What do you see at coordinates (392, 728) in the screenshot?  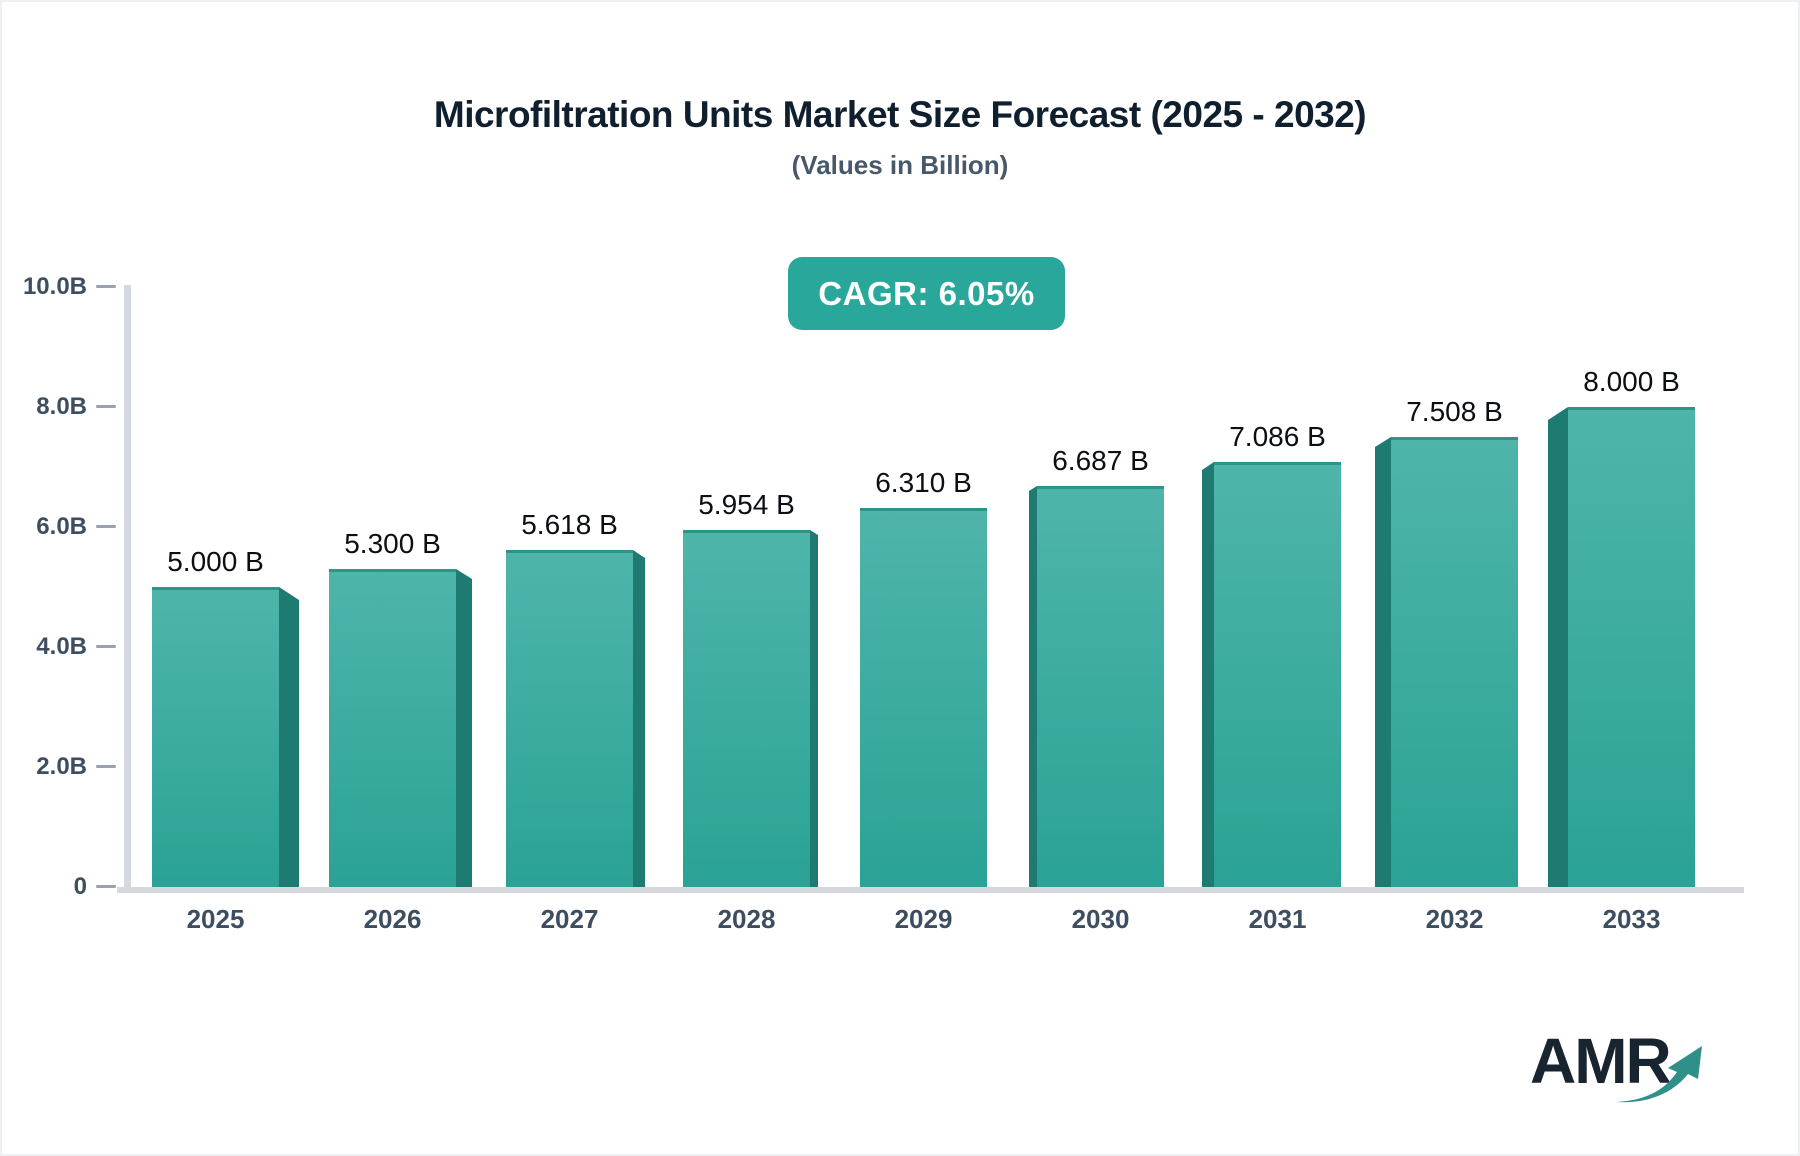 I see `bar-2026-face` at bounding box center [392, 728].